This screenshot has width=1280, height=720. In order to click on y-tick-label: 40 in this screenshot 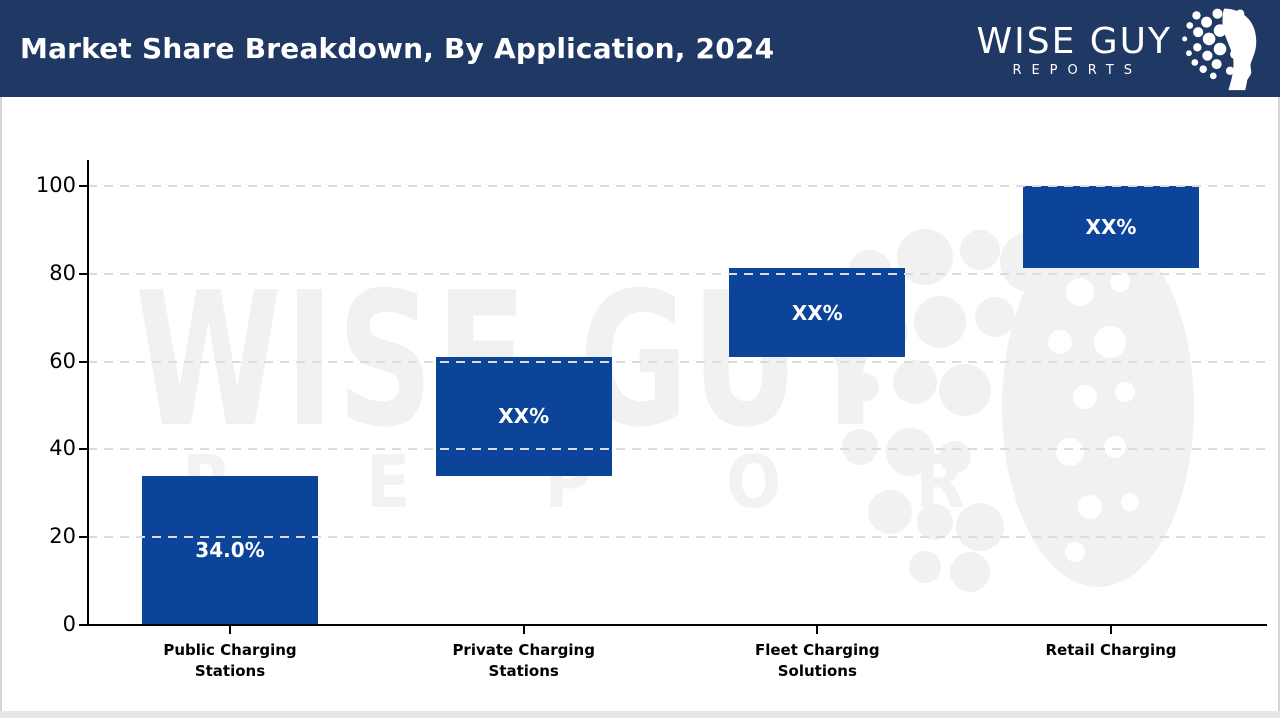, I will do `click(62, 448)`.